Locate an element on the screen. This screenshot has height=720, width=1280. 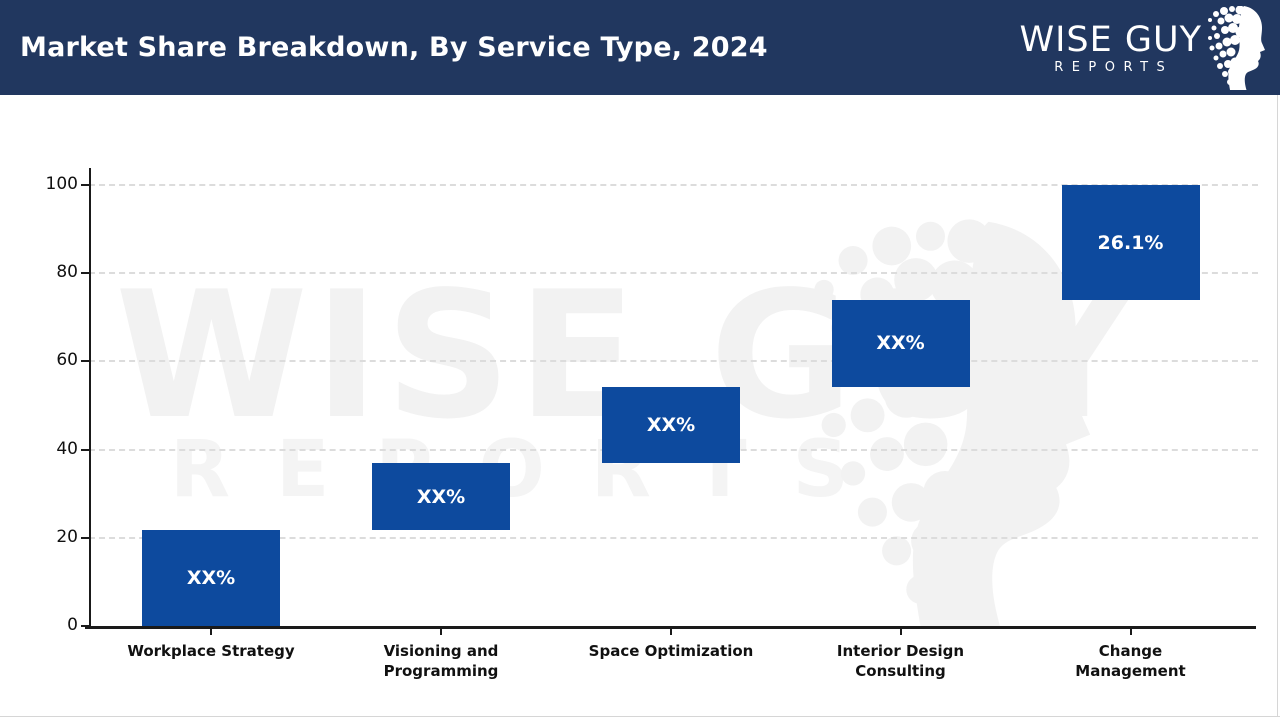
right-border-line is located at coordinates (1277, 406).